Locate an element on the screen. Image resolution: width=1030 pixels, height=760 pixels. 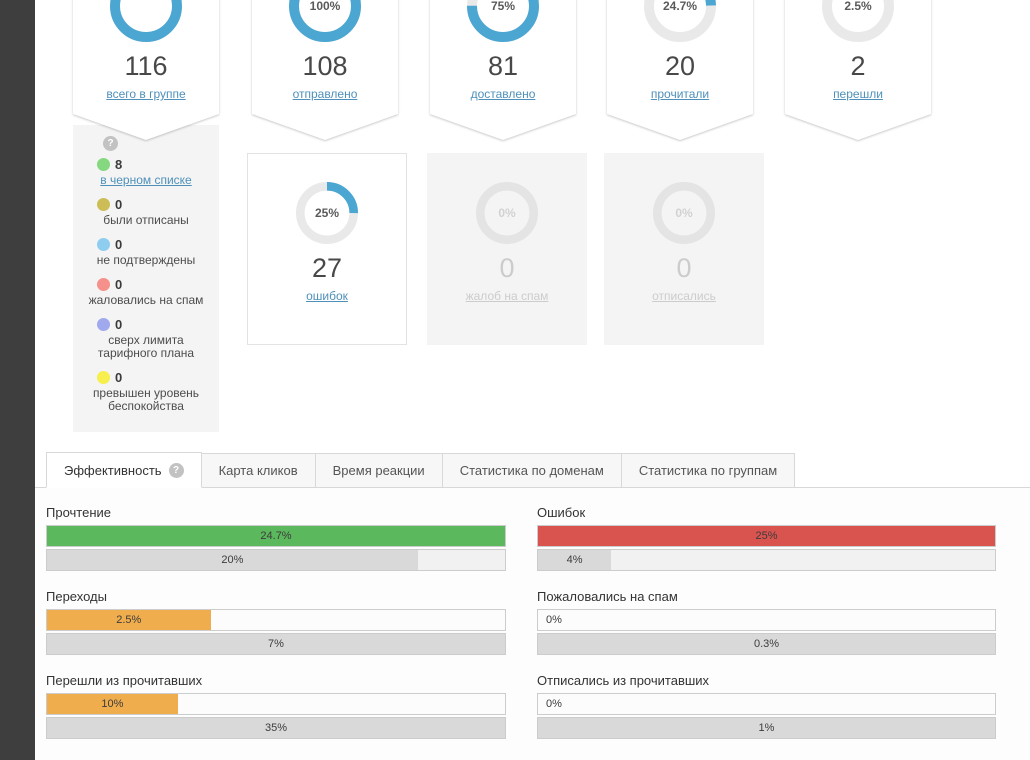
donut-percent: 100% is located at coordinates (325, 6).